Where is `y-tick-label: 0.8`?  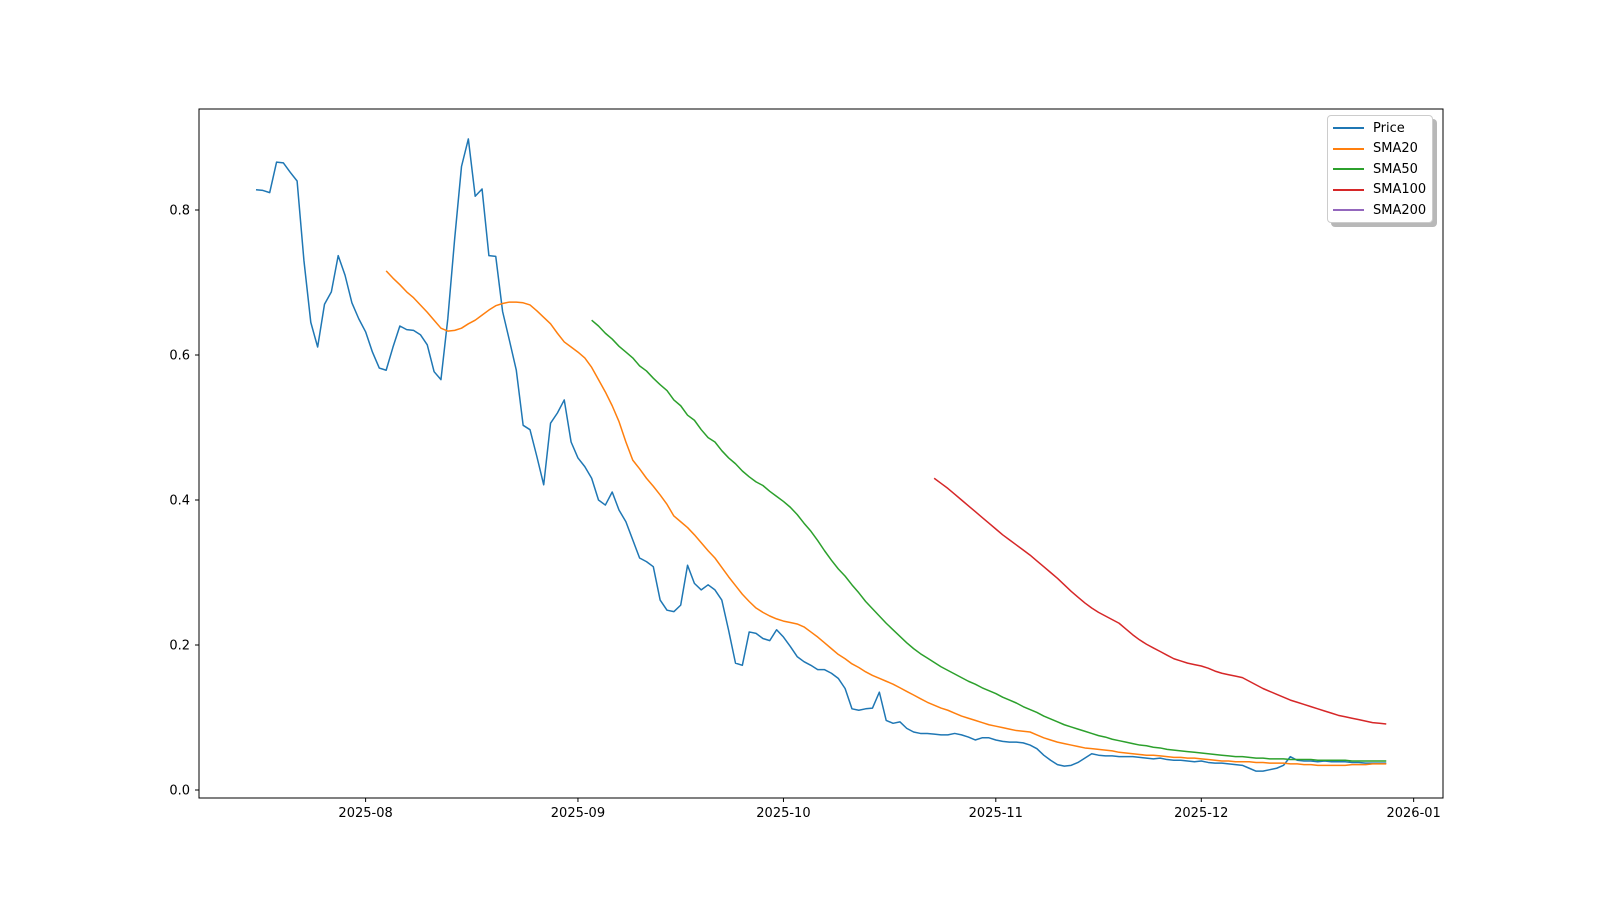 y-tick-label: 0.8 is located at coordinates (179, 211).